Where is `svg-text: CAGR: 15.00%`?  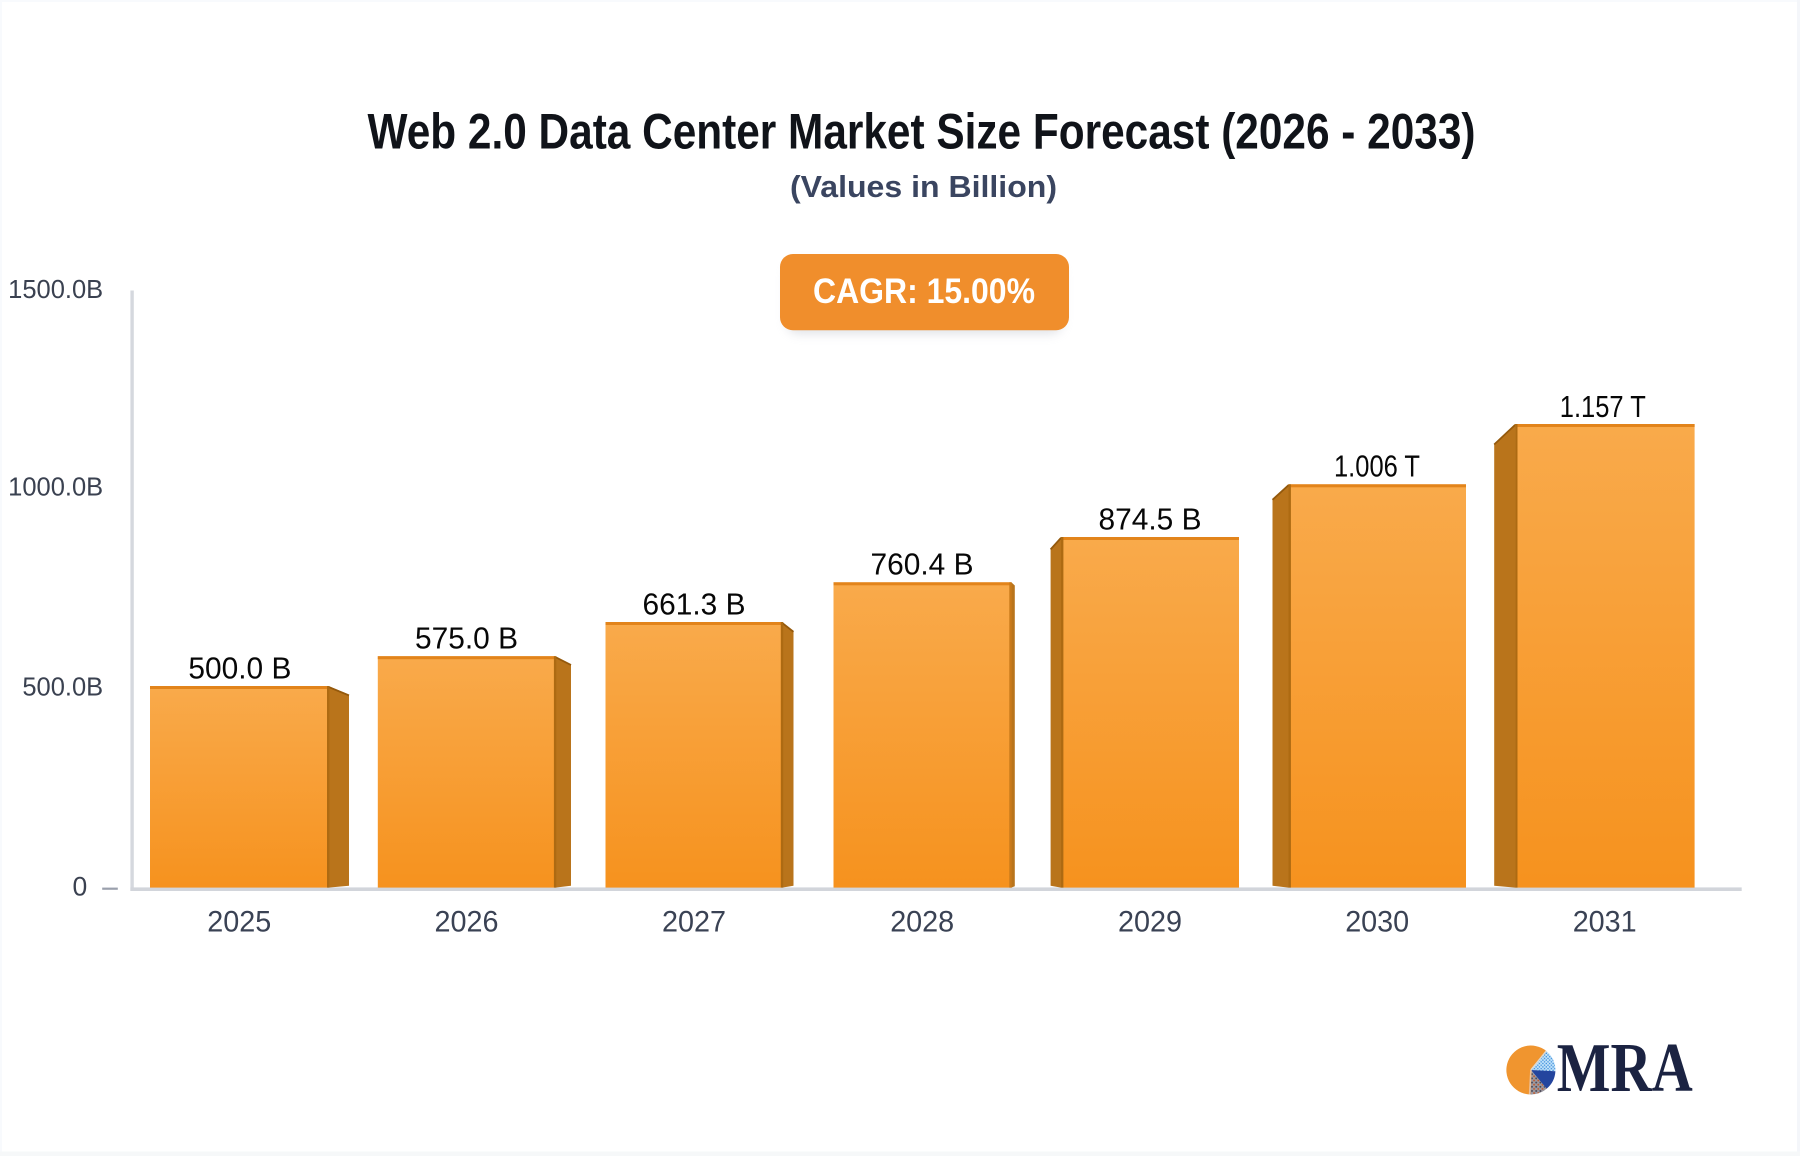 svg-text: CAGR: 15.00% is located at coordinates (924, 291).